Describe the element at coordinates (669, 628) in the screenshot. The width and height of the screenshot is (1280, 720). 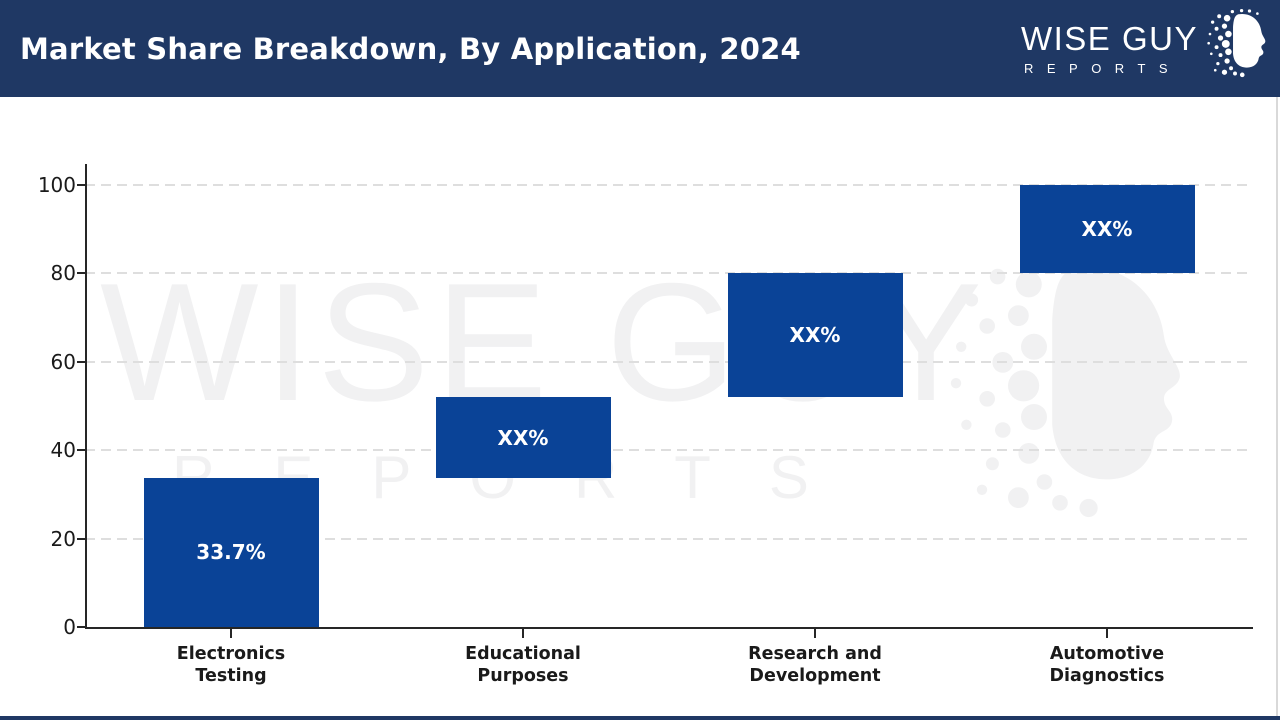
I see `x-axis-line` at that location.